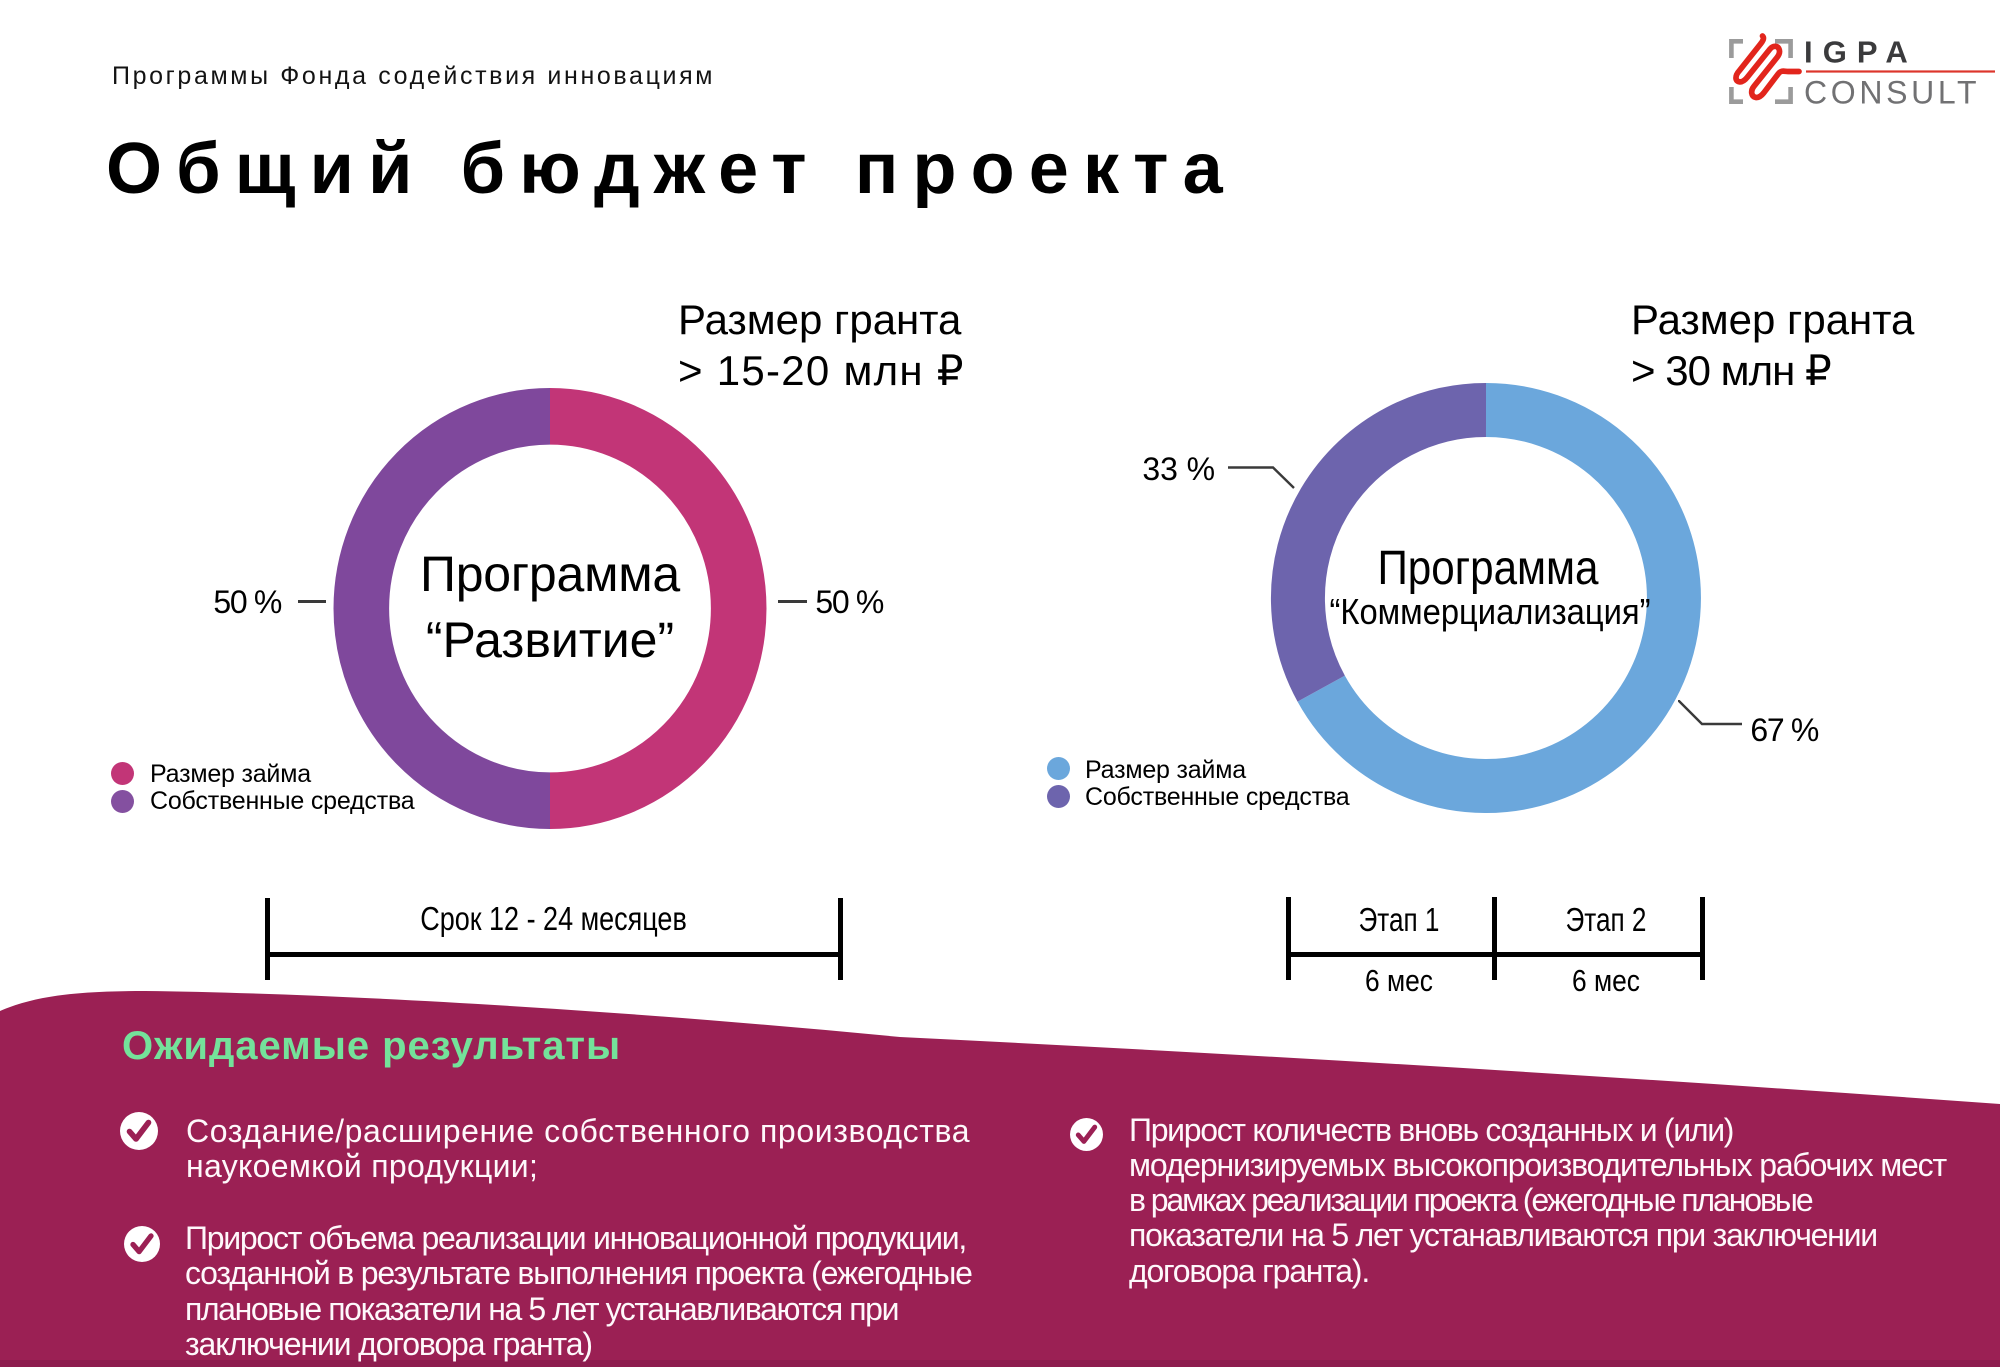  Describe the element at coordinates (1861, 52) in the screenshot. I see `svg-text: IGPA` at that location.